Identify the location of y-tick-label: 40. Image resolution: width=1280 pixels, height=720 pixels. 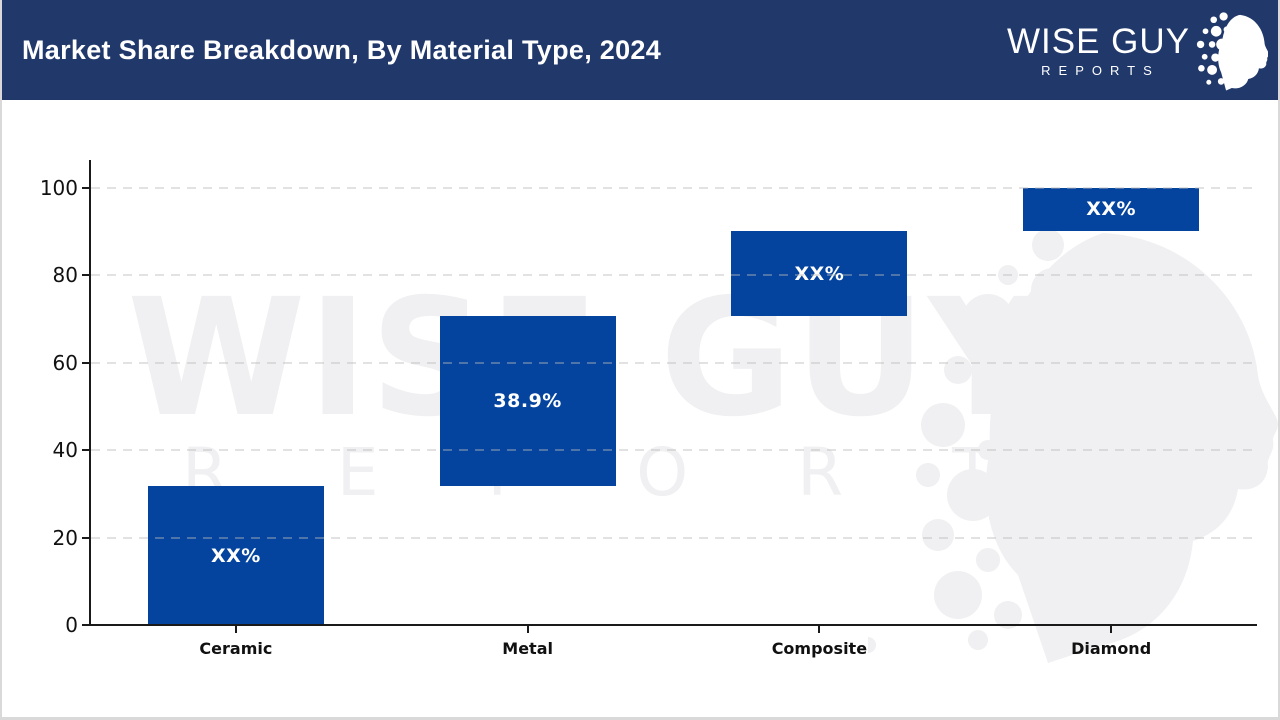
(65, 450).